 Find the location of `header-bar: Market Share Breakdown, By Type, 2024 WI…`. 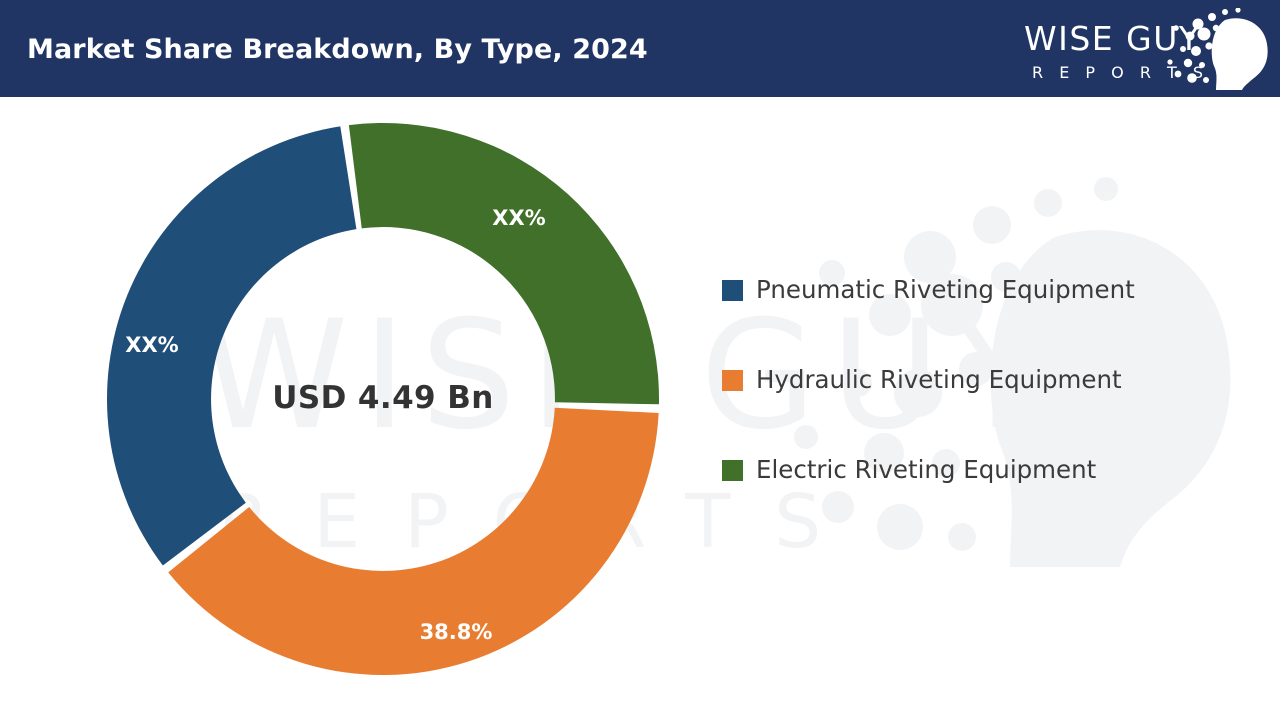

header-bar: Market Share Breakdown, By Type, 2024 WI… is located at coordinates (640, 48).